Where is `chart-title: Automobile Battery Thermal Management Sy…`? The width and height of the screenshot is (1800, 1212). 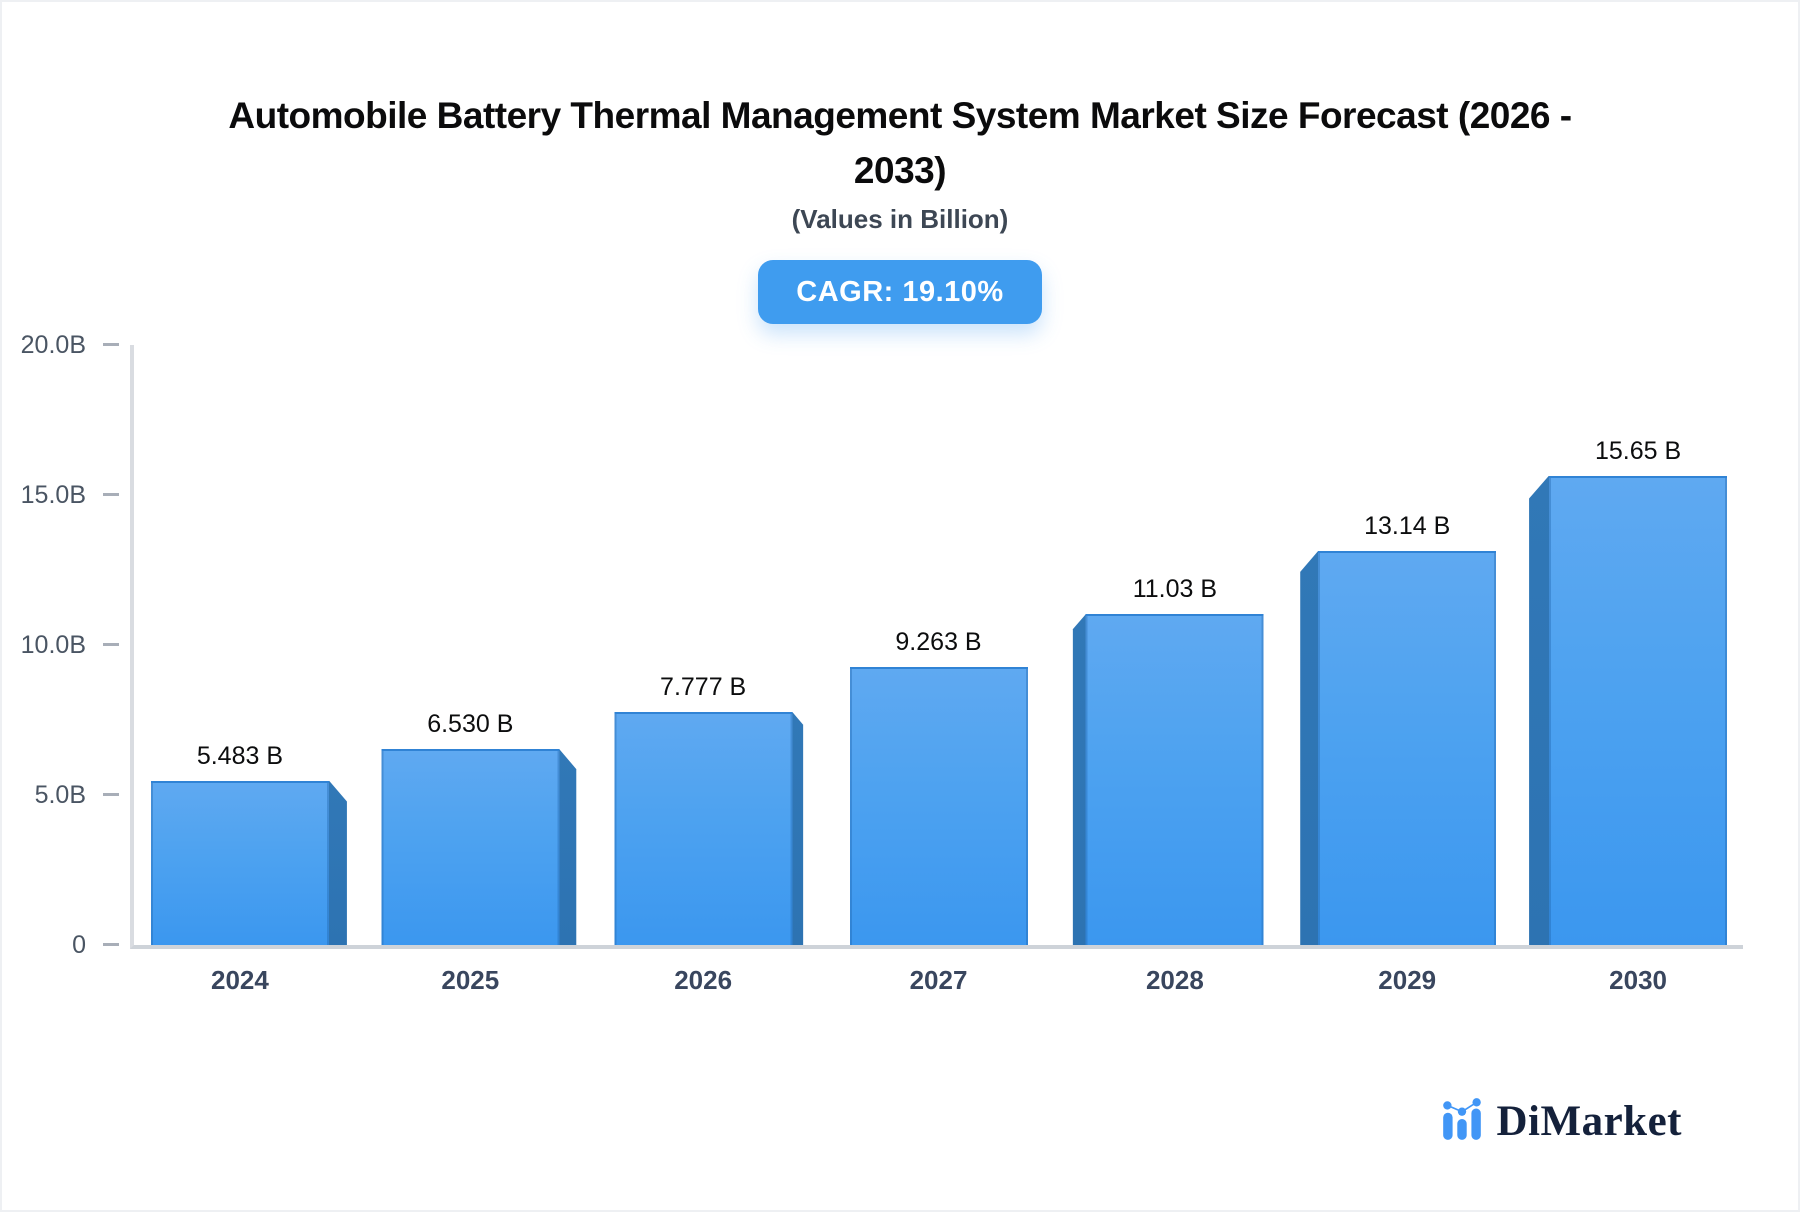
chart-title: Automobile Battery Thermal Management Sy… is located at coordinates (900, 143).